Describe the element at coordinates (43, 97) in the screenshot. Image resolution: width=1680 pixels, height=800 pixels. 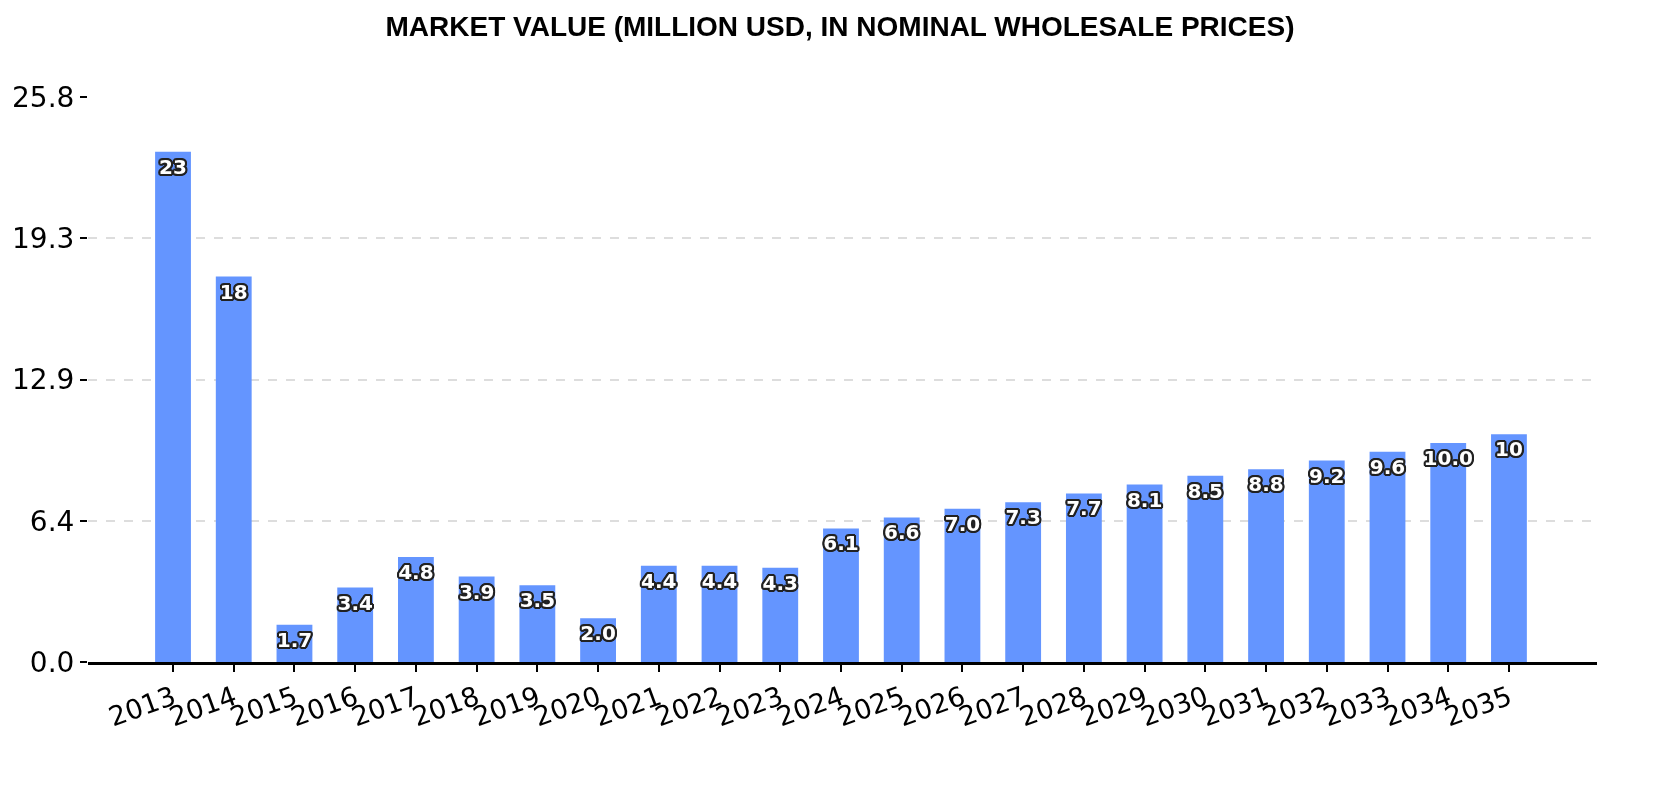
I see `y-tick-label: 25.8` at that location.